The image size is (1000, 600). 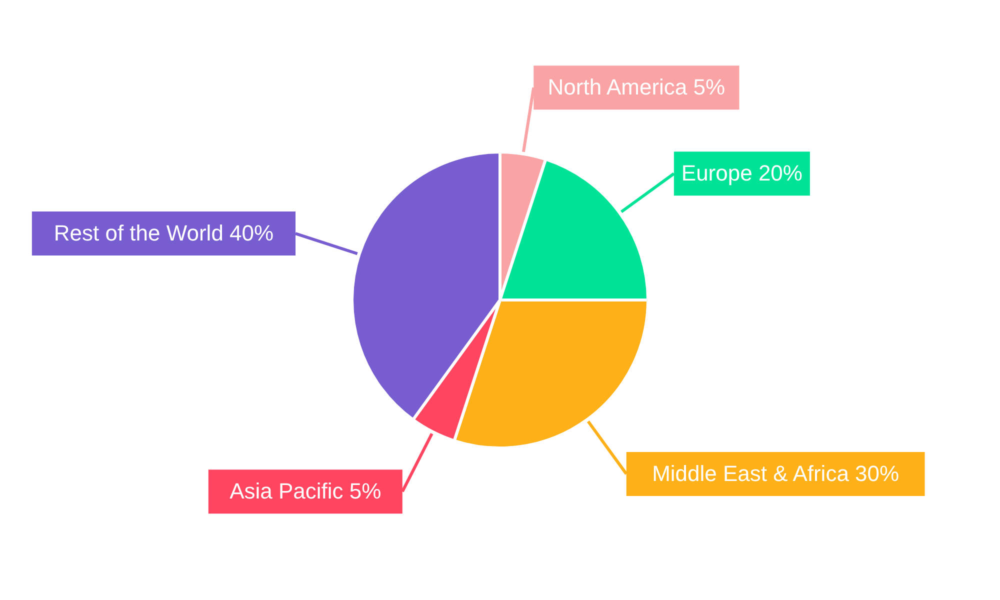 I want to click on slice-label: Europe 20%, so click(x=741, y=173).